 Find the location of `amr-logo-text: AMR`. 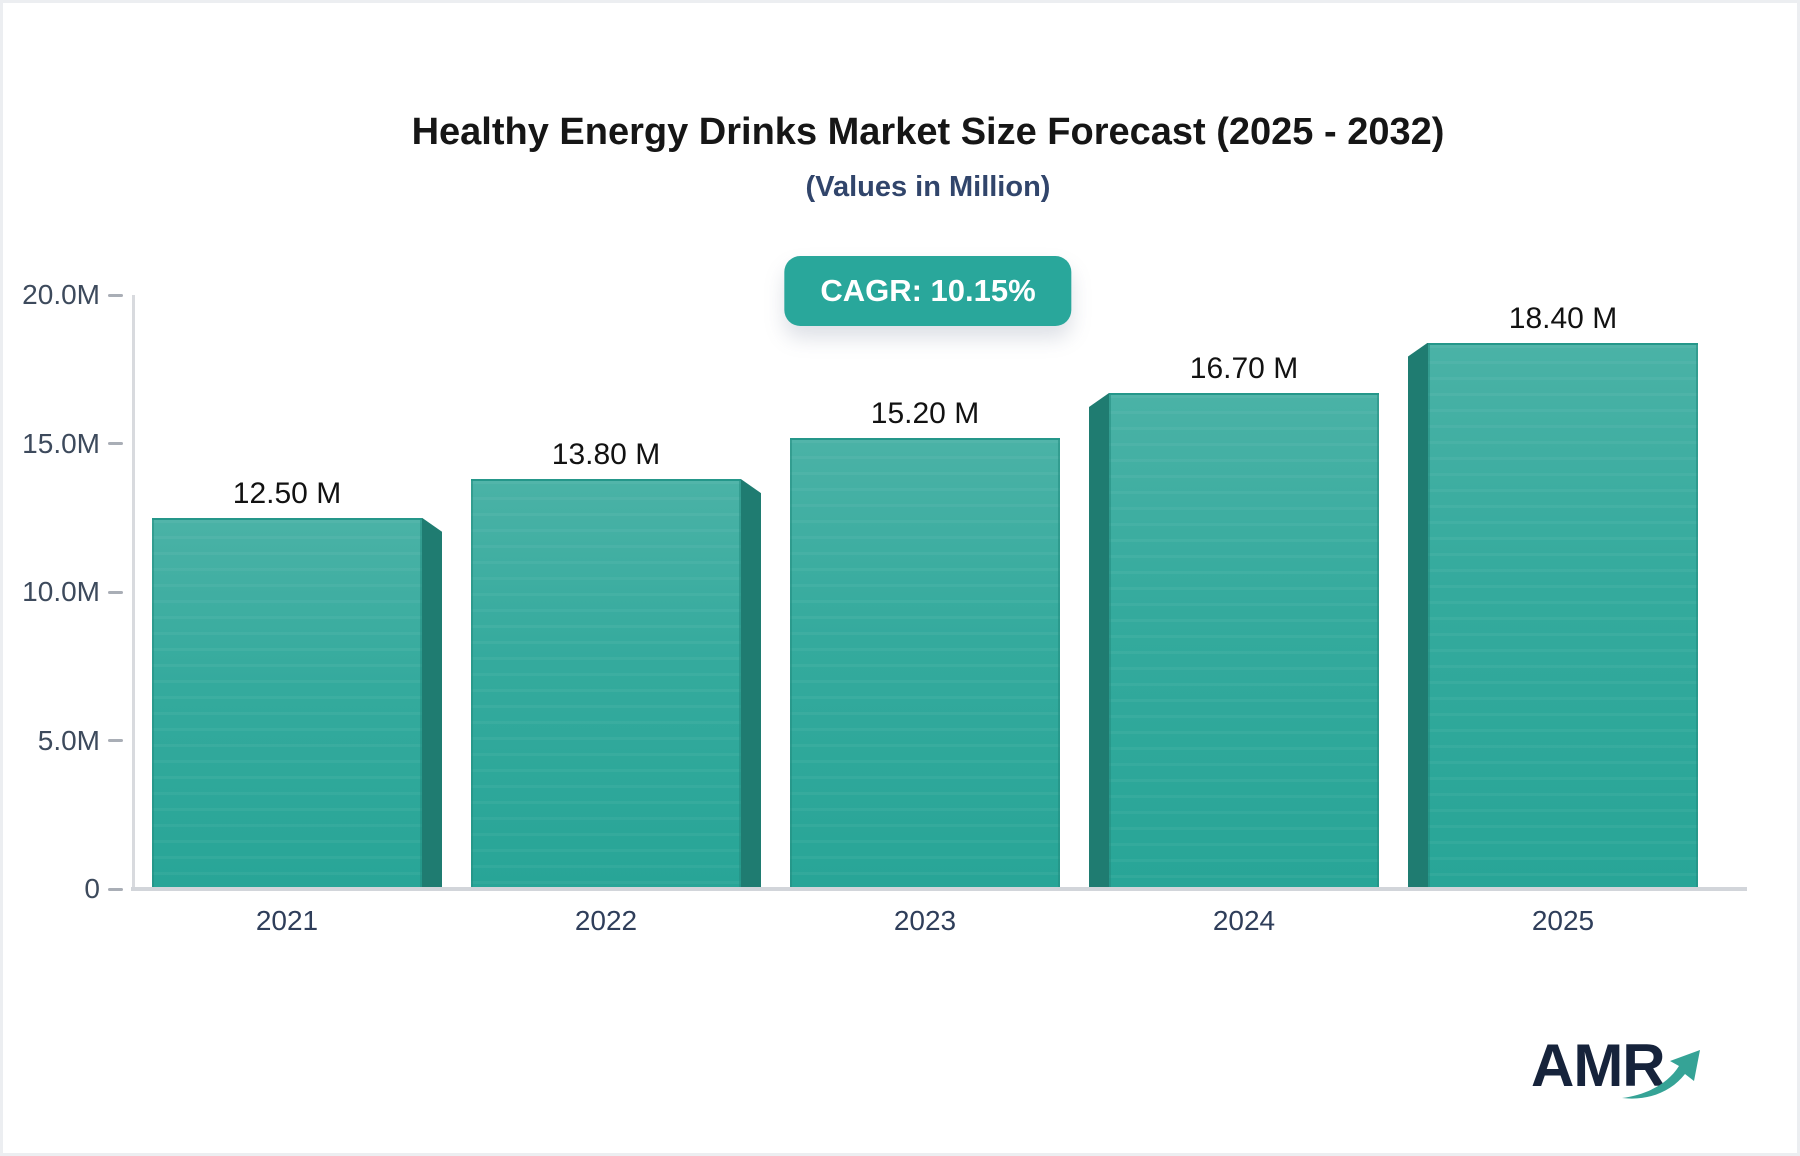

amr-logo-text: AMR is located at coordinates (1598, 1065).